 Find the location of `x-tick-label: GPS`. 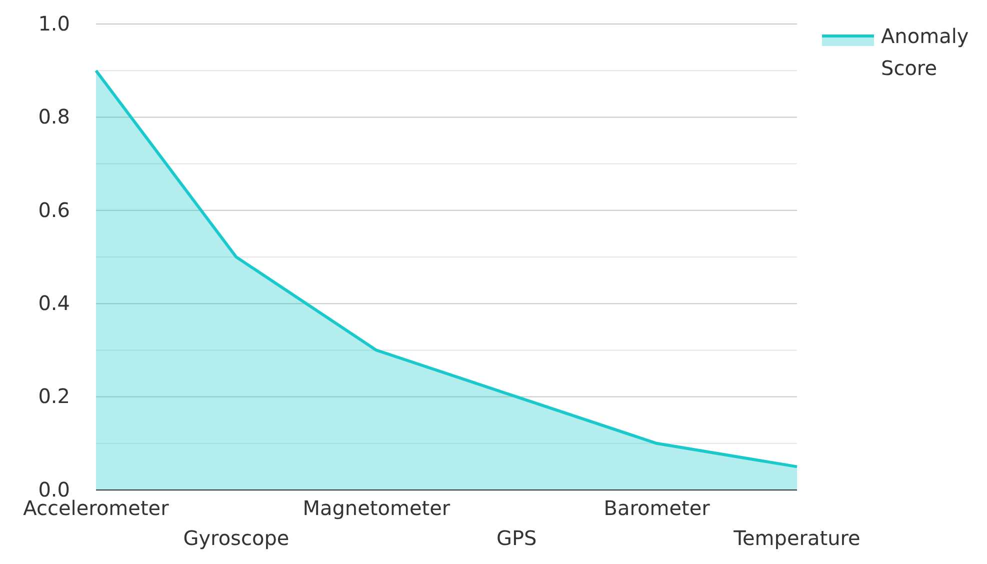

x-tick-label: GPS is located at coordinates (516, 538).